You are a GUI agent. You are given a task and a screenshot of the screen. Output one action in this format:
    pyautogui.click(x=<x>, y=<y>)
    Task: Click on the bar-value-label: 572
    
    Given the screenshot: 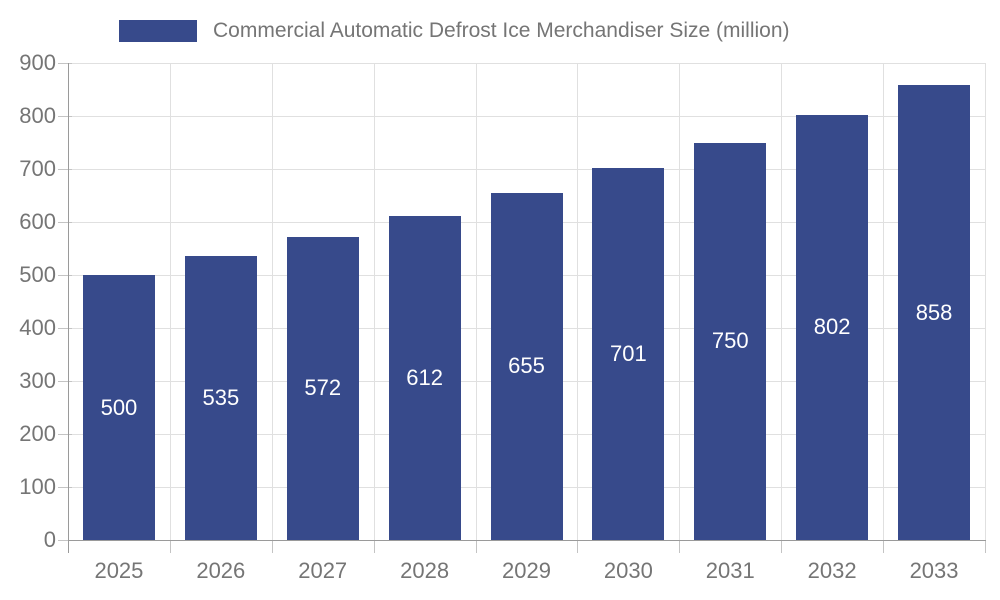 What is the action you would take?
    pyautogui.click(x=323, y=388)
    